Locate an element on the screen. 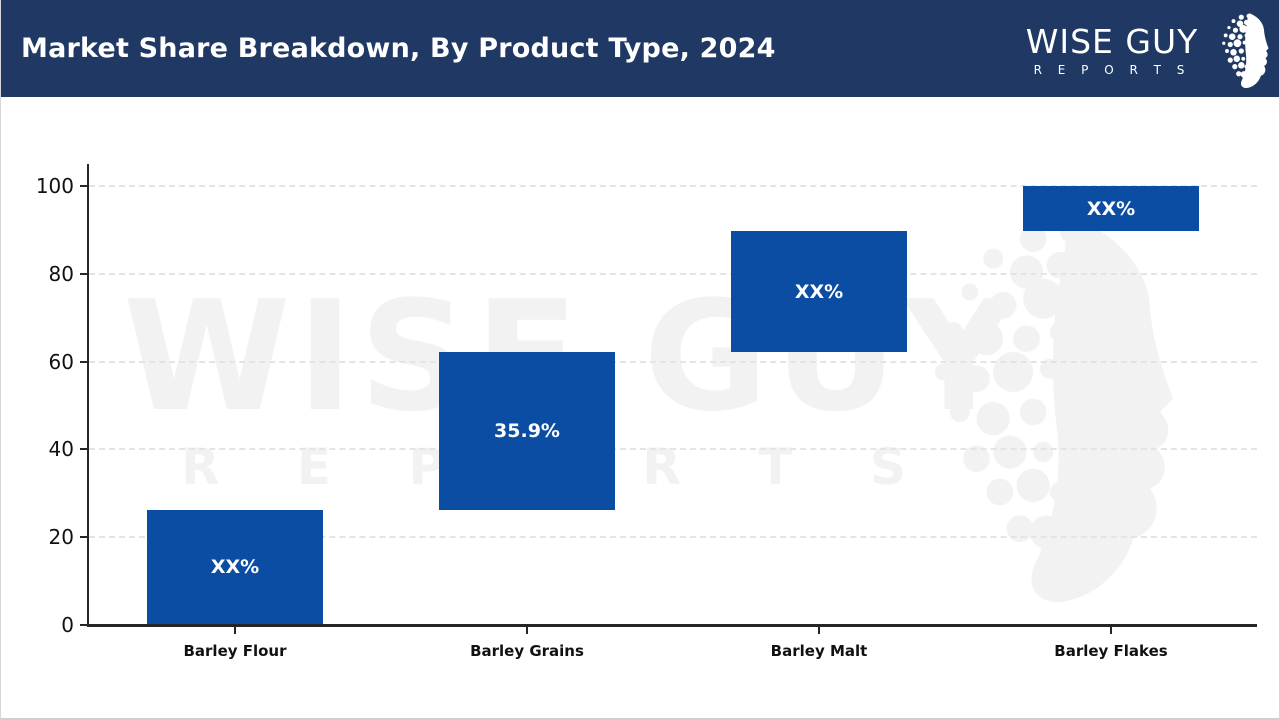 The height and width of the screenshot is (720, 1280). y-tick-label: 40 is located at coordinates (61, 449).